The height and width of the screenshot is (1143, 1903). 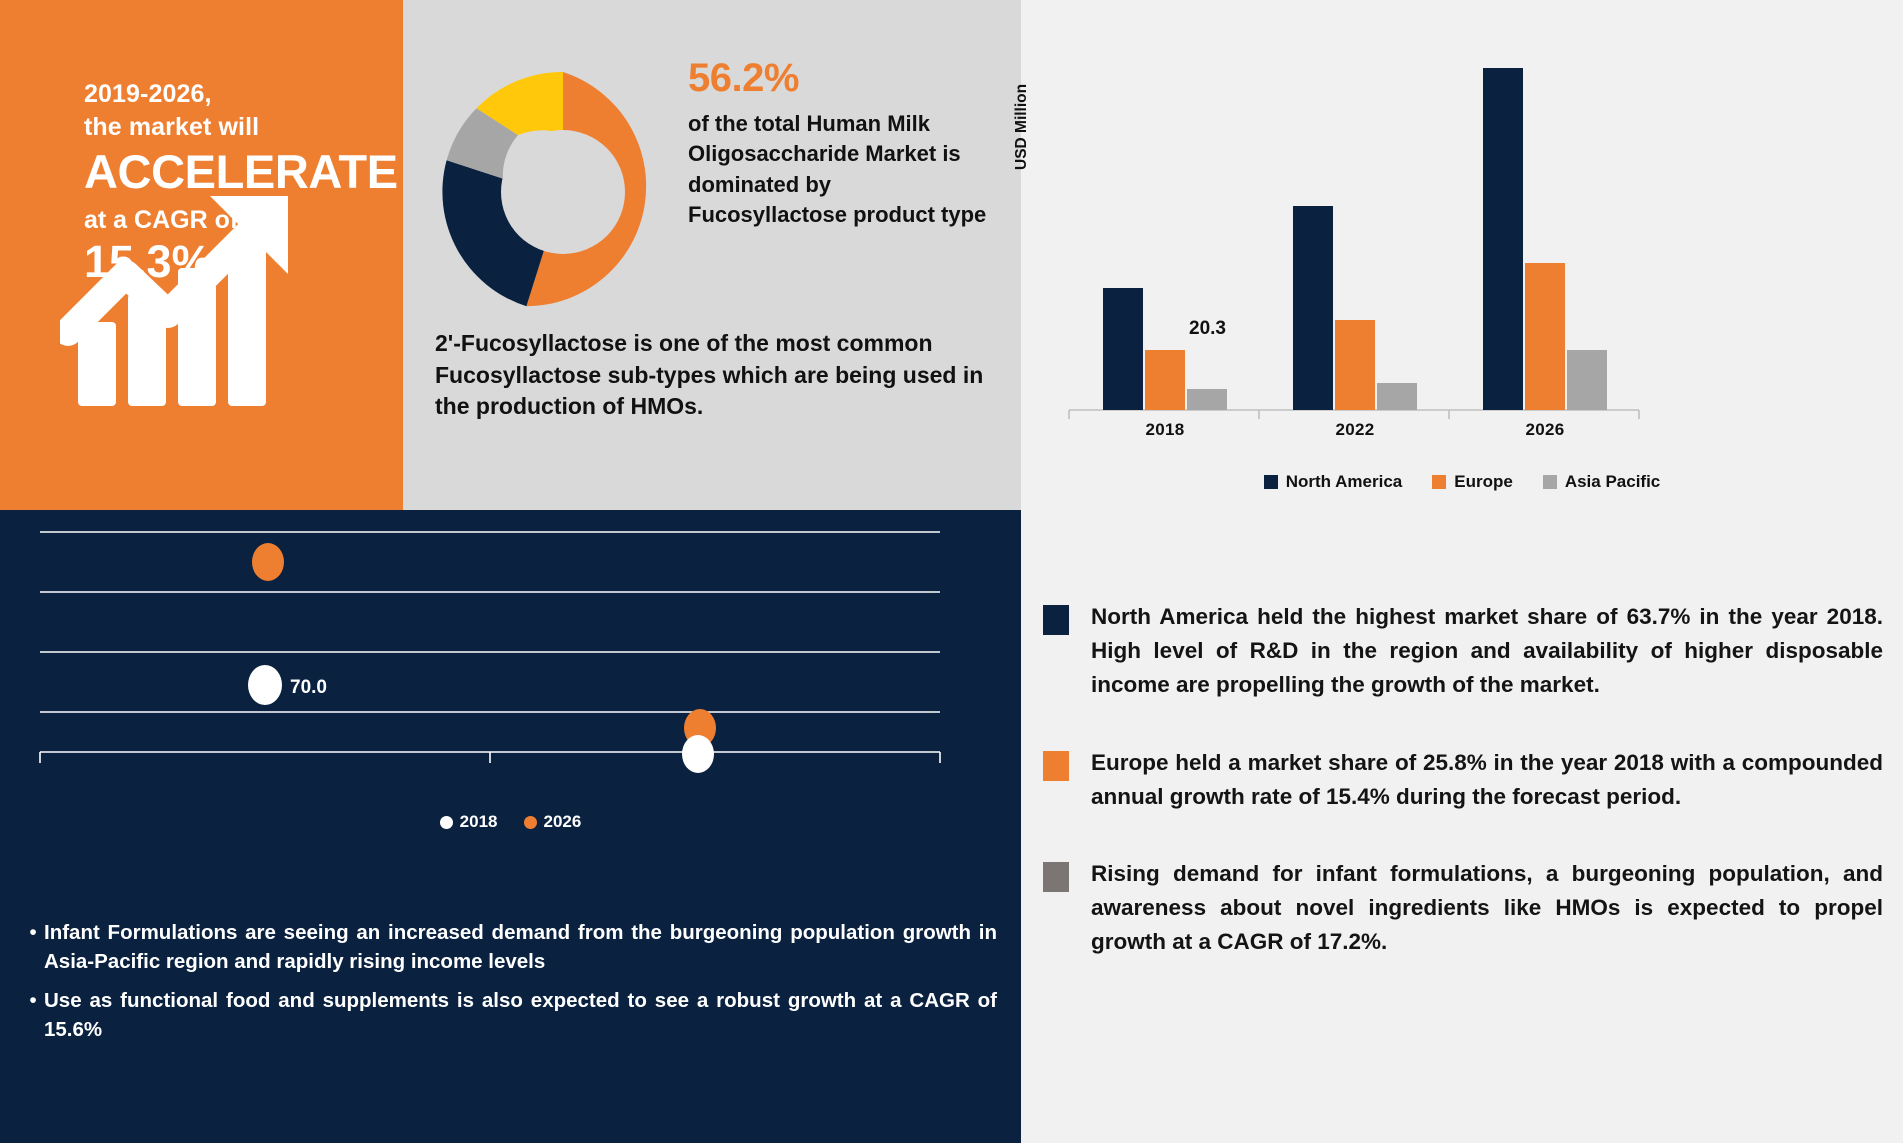 I want to click on growth-arrow-bars-icon, so click(x=174, y=301).